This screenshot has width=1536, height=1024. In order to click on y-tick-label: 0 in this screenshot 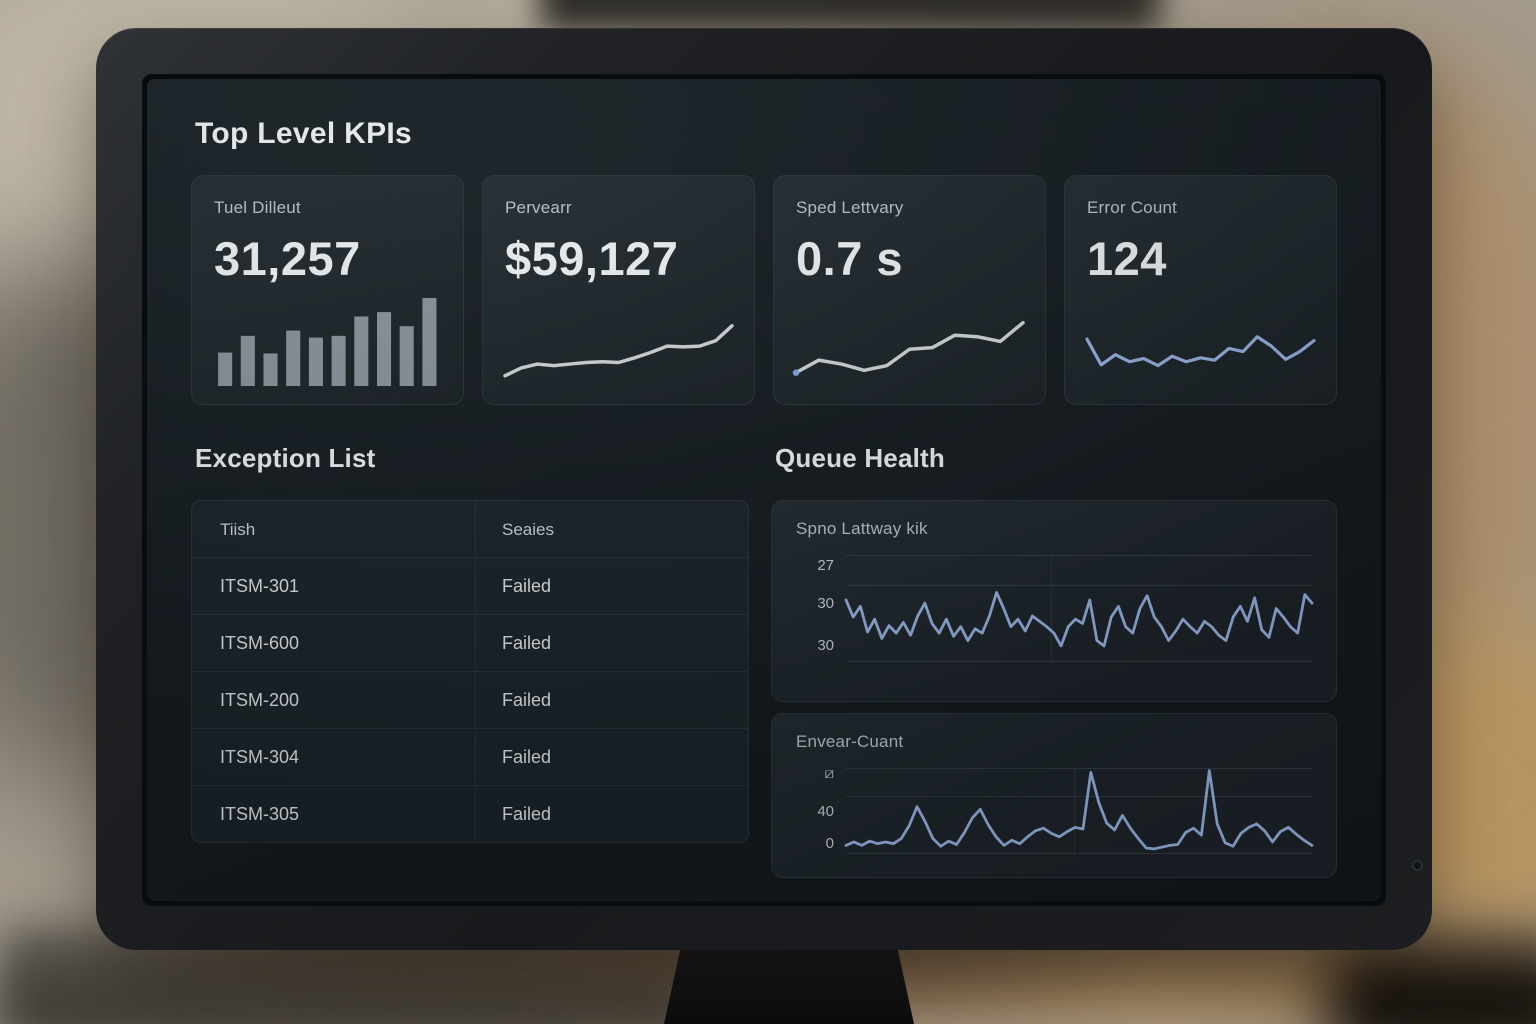, I will do `click(829, 843)`.